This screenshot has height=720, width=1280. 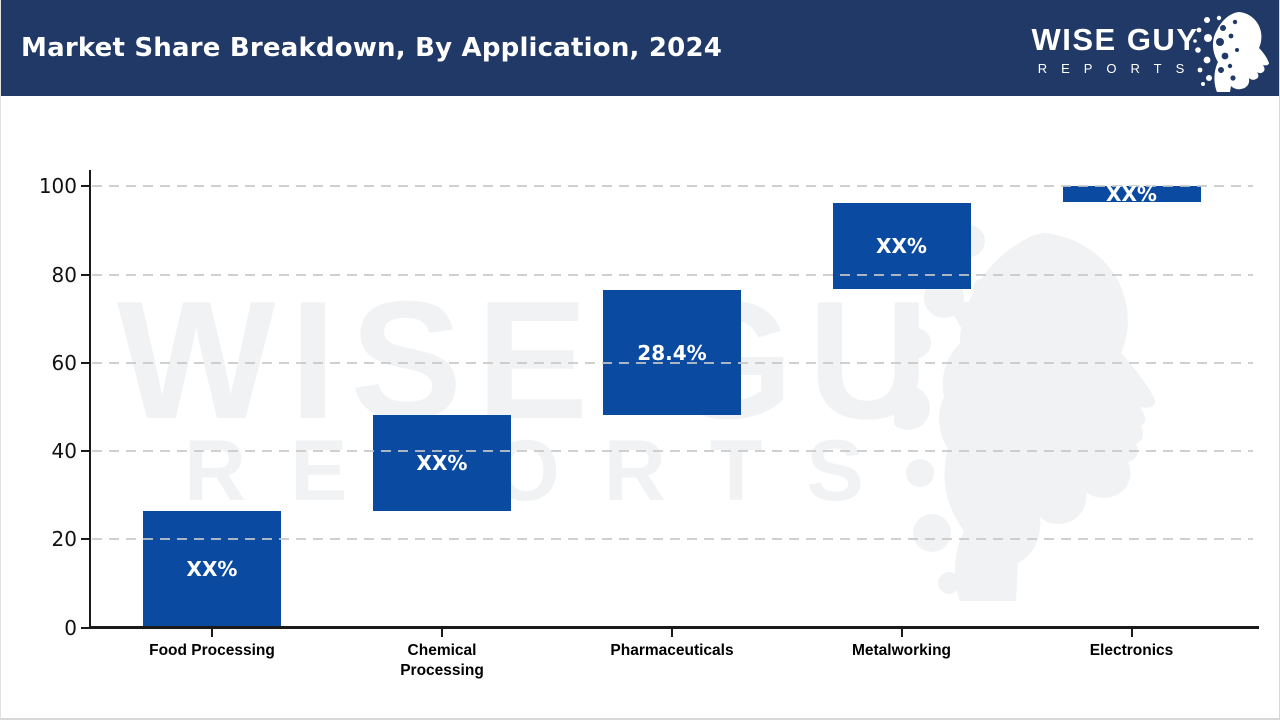 What do you see at coordinates (90, 399) in the screenshot?
I see `y-axis-line` at bounding box center [90, 399].